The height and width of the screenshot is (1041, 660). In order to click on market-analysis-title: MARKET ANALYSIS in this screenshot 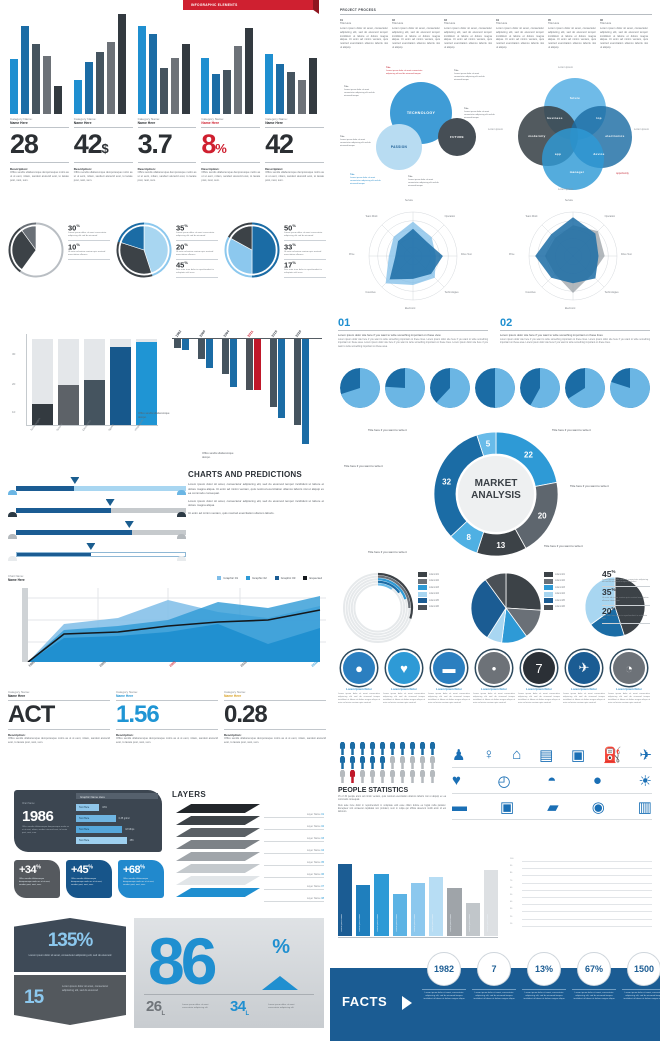, I will do `click(496, 489)`.